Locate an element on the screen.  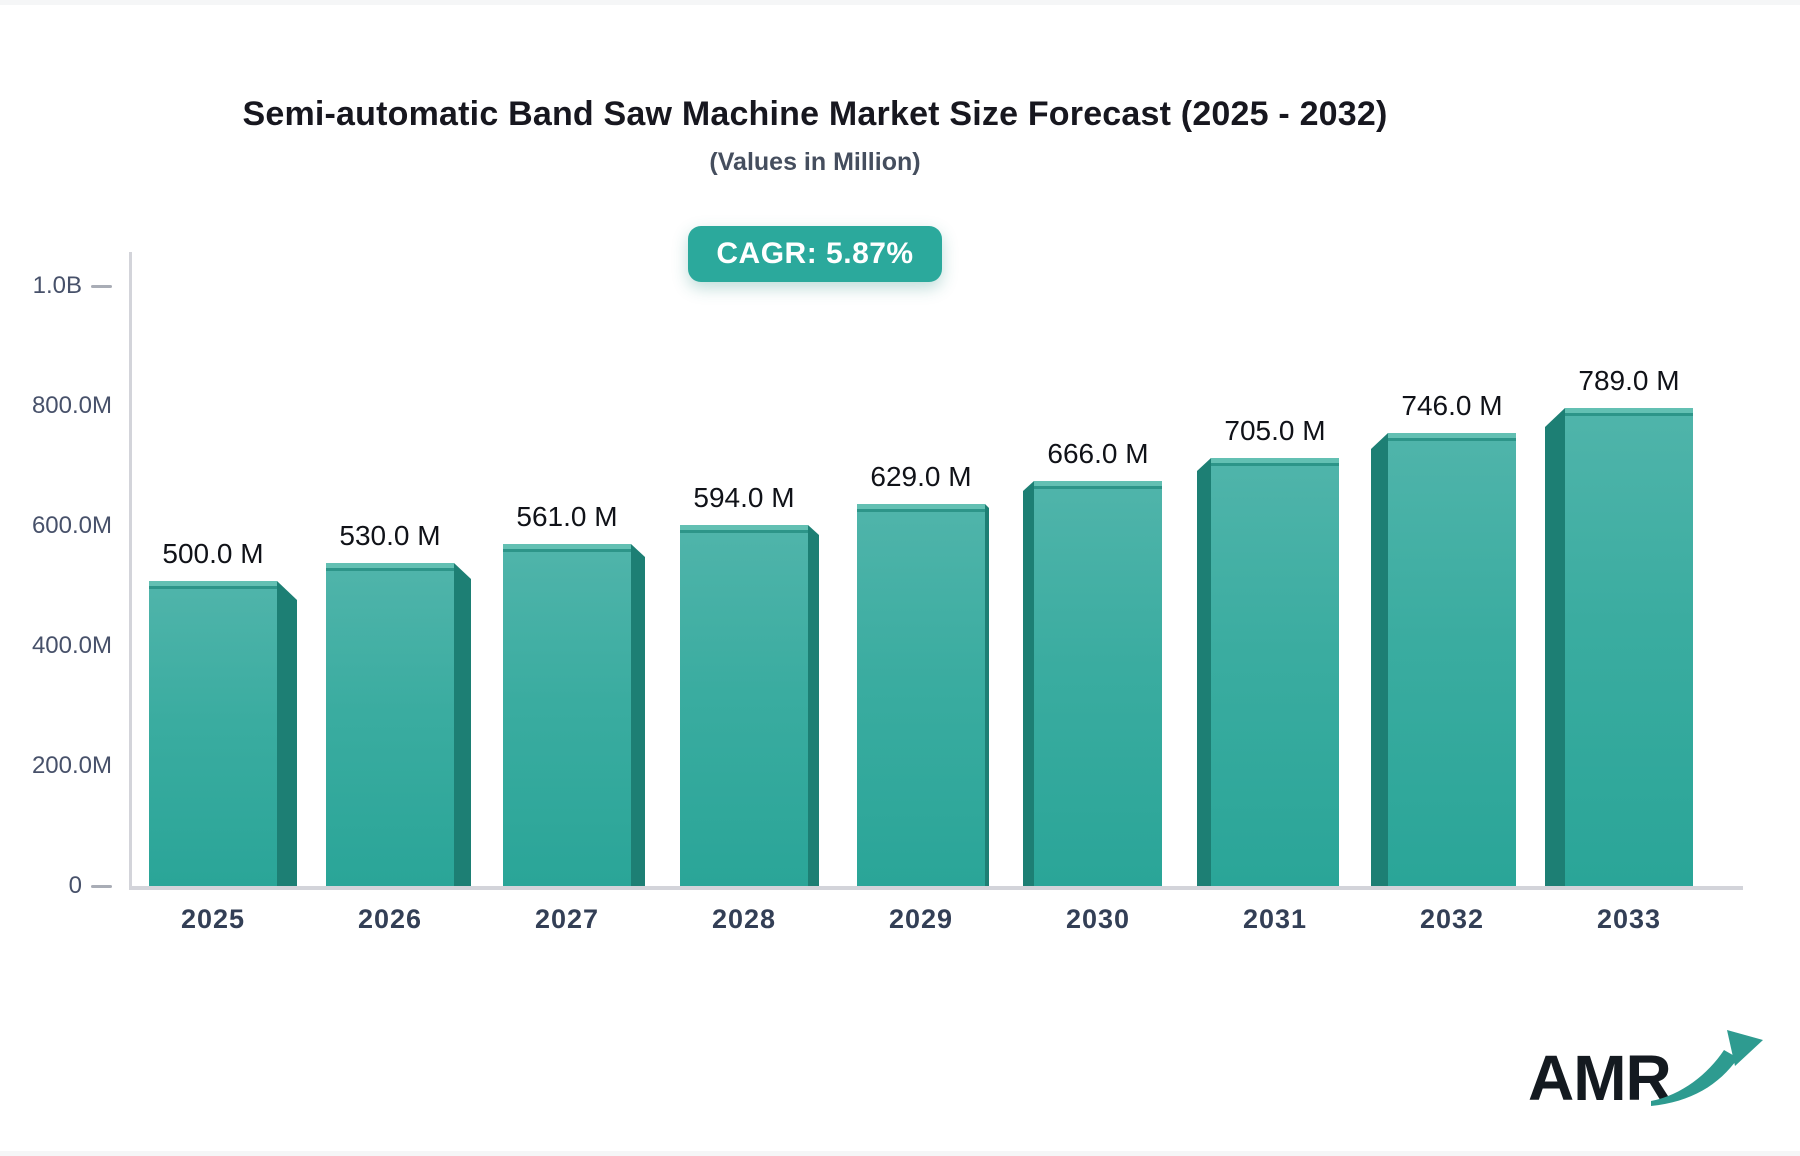
bar-side-2028 is located at coordinates (813, 705).